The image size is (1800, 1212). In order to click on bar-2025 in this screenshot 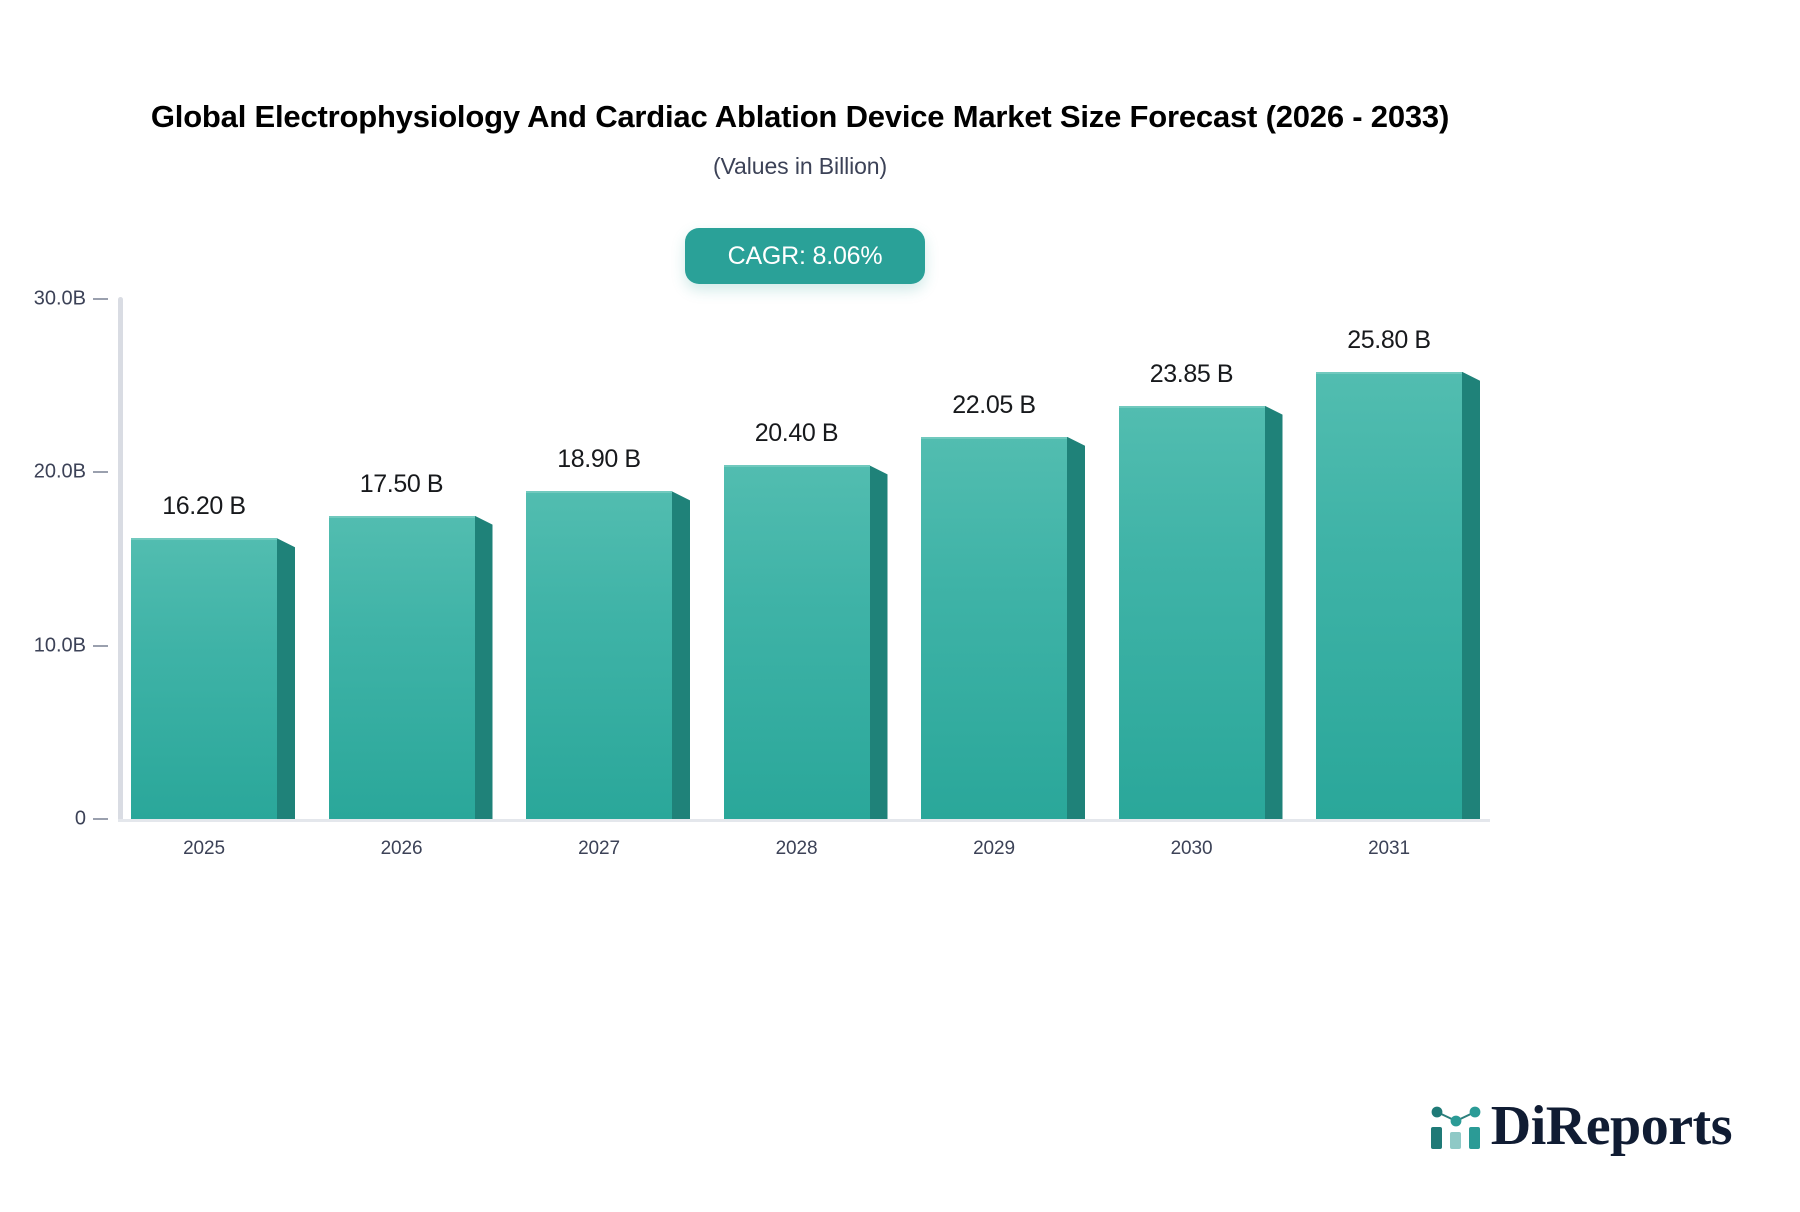, I will do `click(213, 678)`.